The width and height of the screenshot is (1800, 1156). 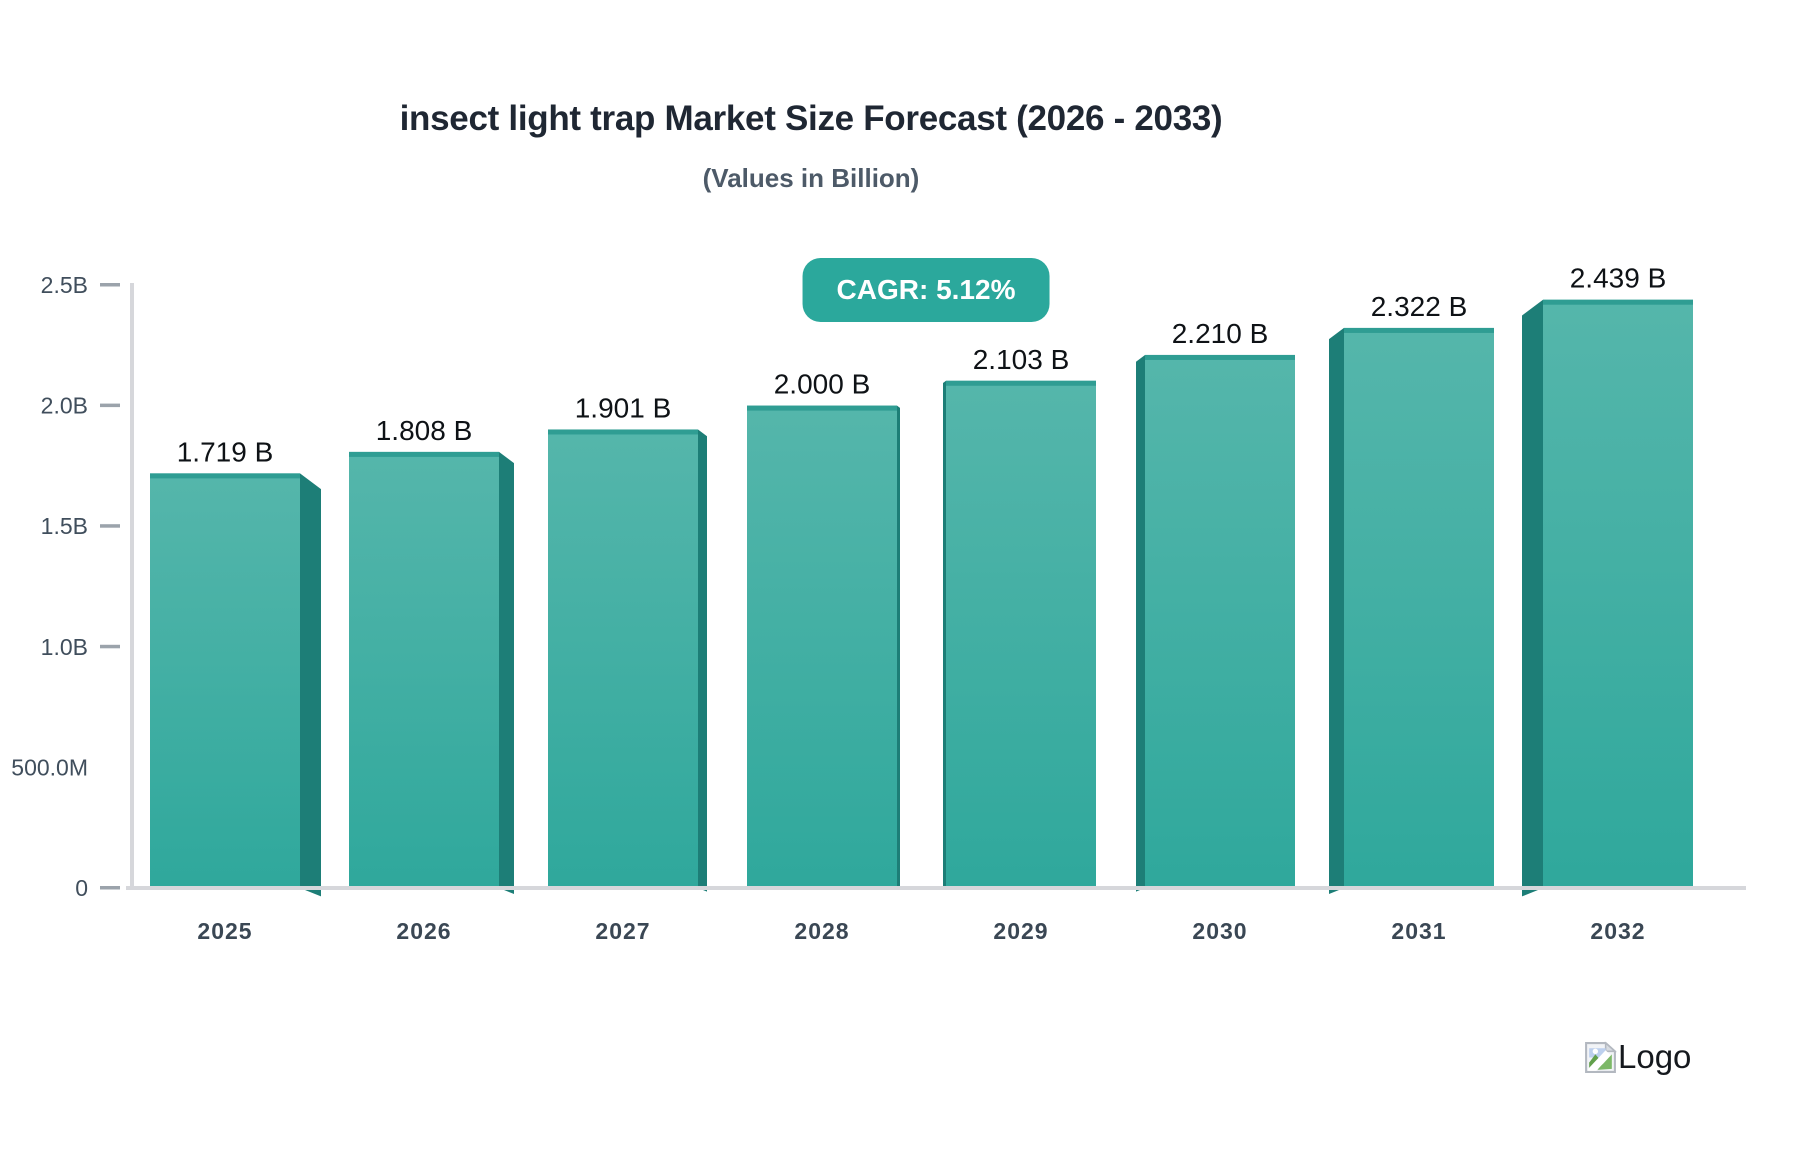 I want to click on y-axis-label: 0, so click(x=81, y=888).